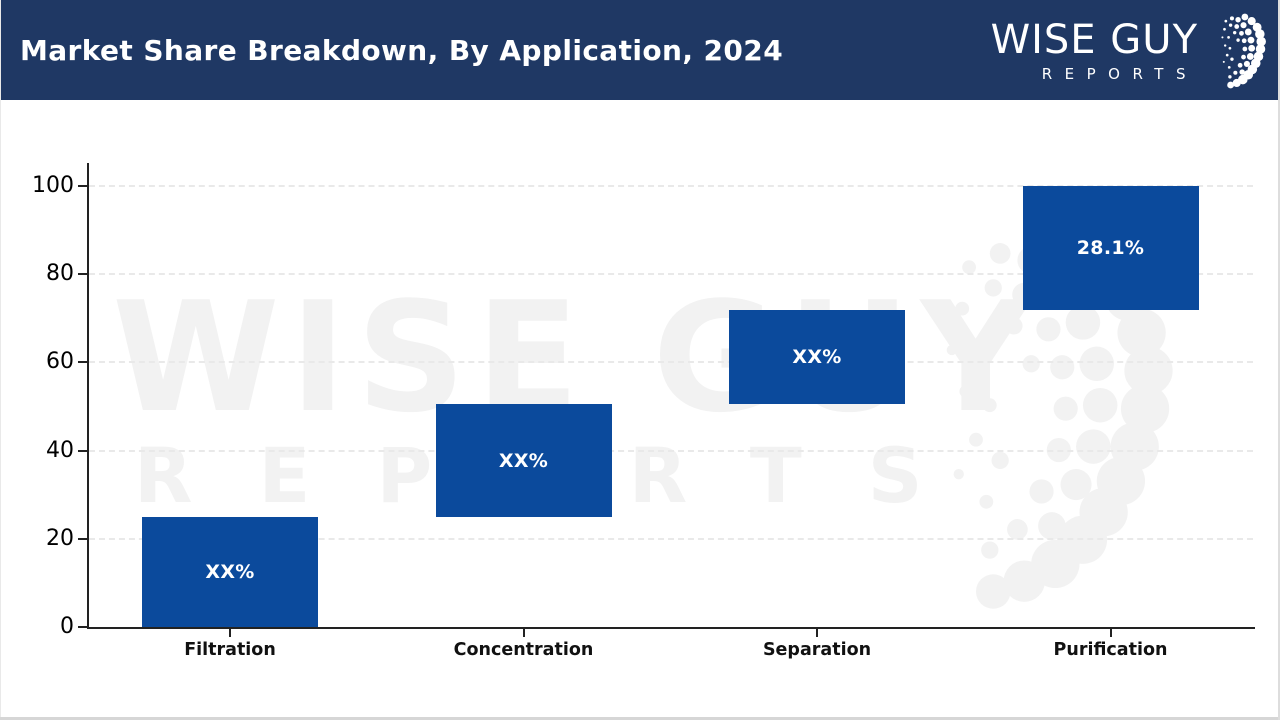 This screenshot has width=1280, height=720. I want to click on bar-filtration: XX%, so click(230, 571).